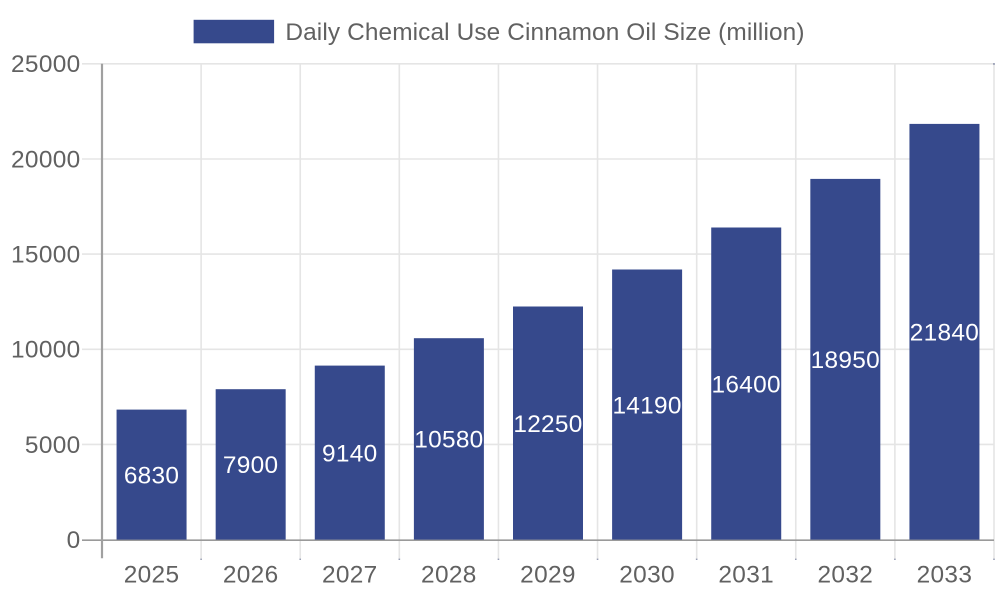 Image resolution: width=1000 pixels, height=605 pixels. What do you see at coordinates (46, 350) in the screenshot?
I see `svg-text: 10000` at bounding box center [46, 350].